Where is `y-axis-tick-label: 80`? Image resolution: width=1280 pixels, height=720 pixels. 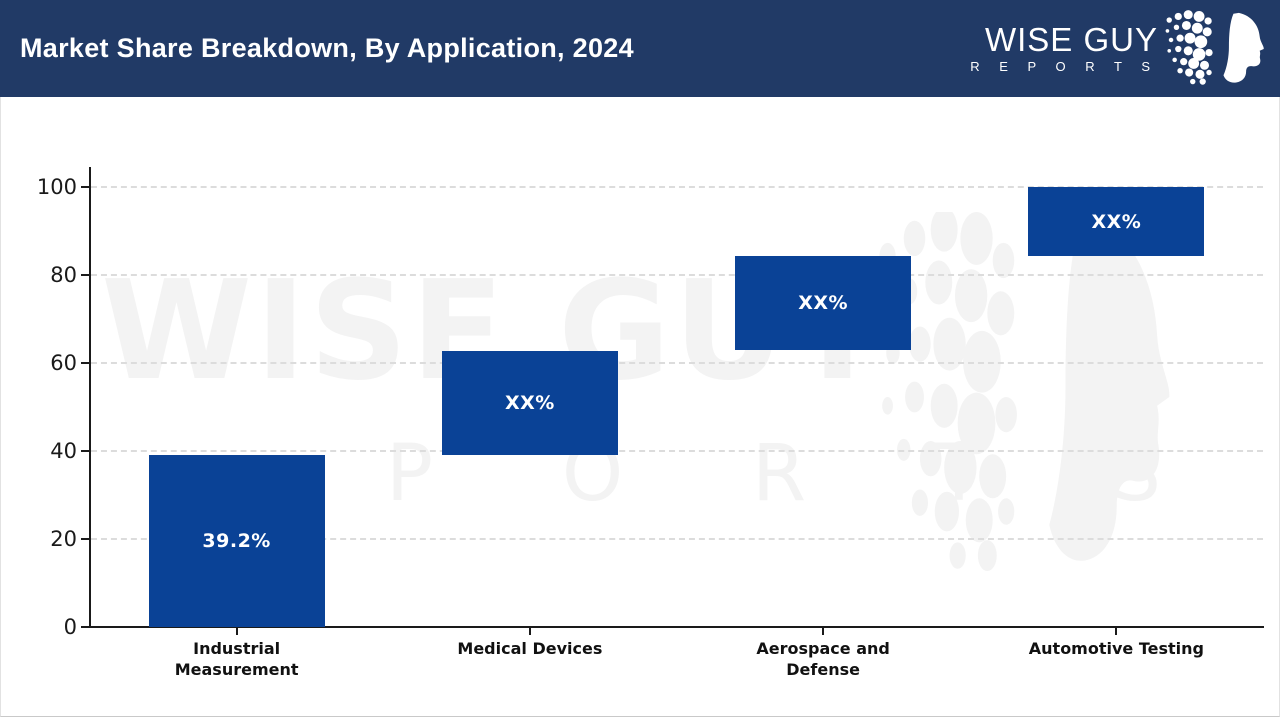
y-axis-tick-label: 80 is located at coordinates (63, 275).